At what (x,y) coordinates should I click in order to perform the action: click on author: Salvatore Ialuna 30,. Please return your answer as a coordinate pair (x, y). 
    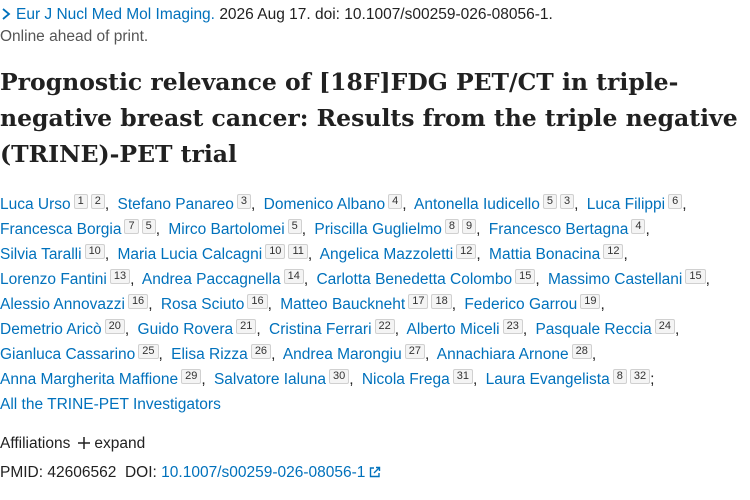
    Looking at the image, I should click on (285, 378).